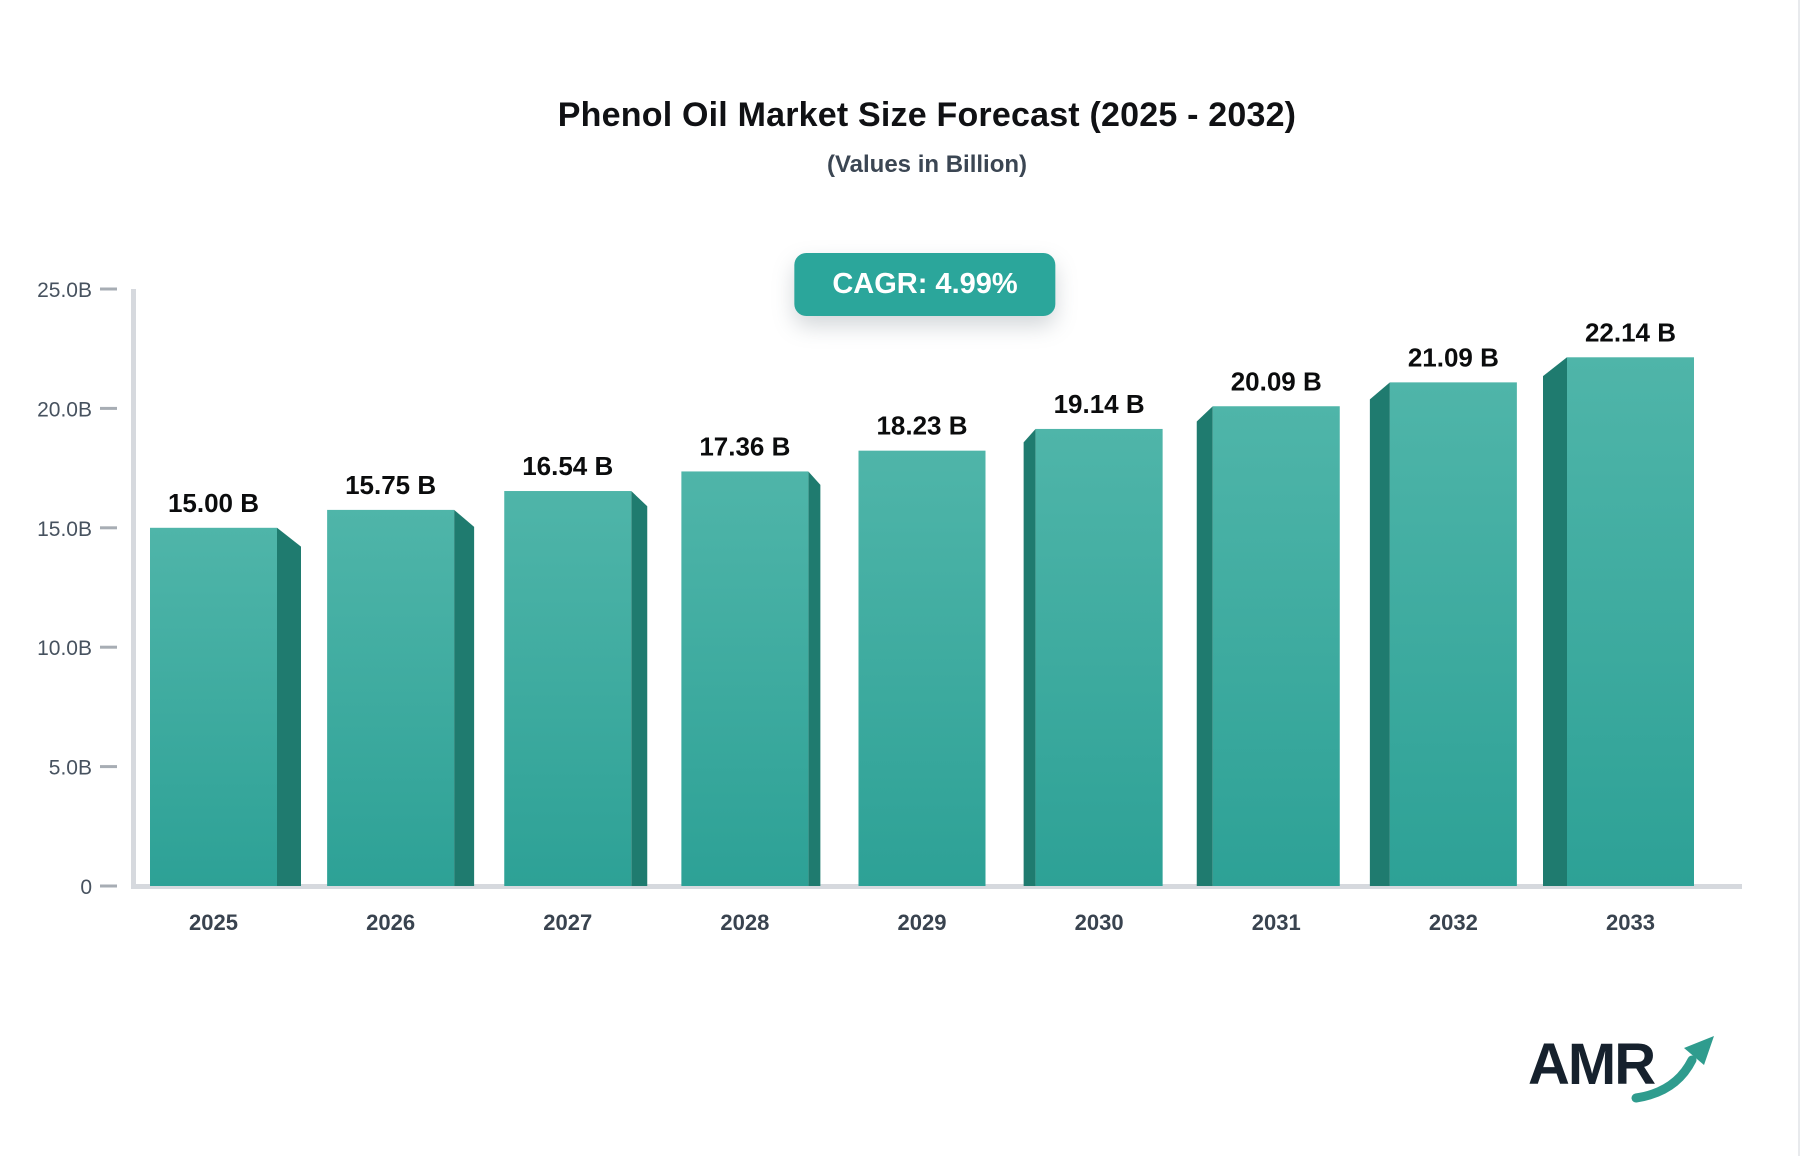 Image resolution: width=1800 pixels, height=1156 pixels. I want to click on x-tick-label: 2032, so click(1453, 922).